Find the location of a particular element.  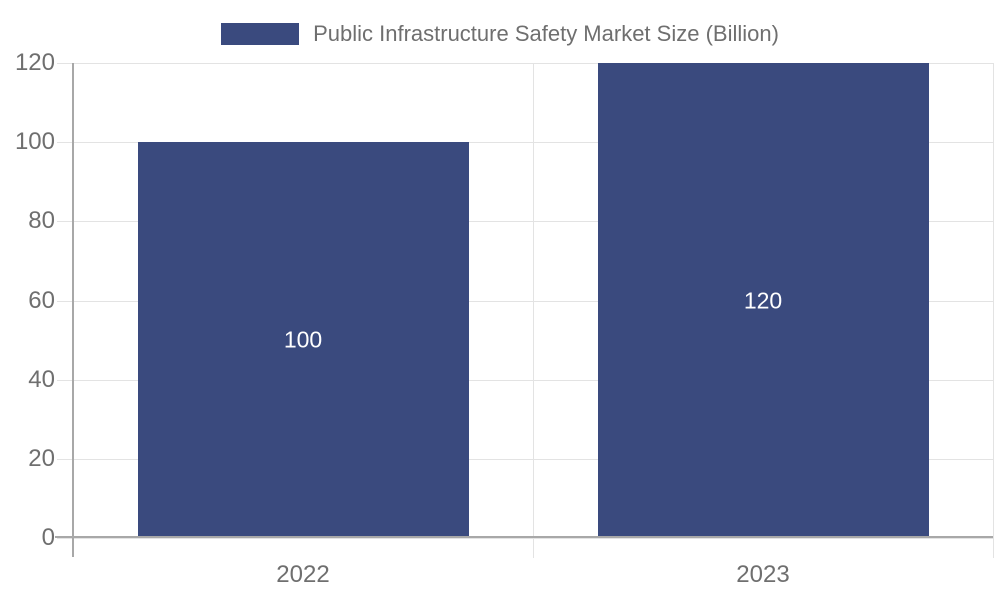

legend-swatch is located at coordinates (260, 34).